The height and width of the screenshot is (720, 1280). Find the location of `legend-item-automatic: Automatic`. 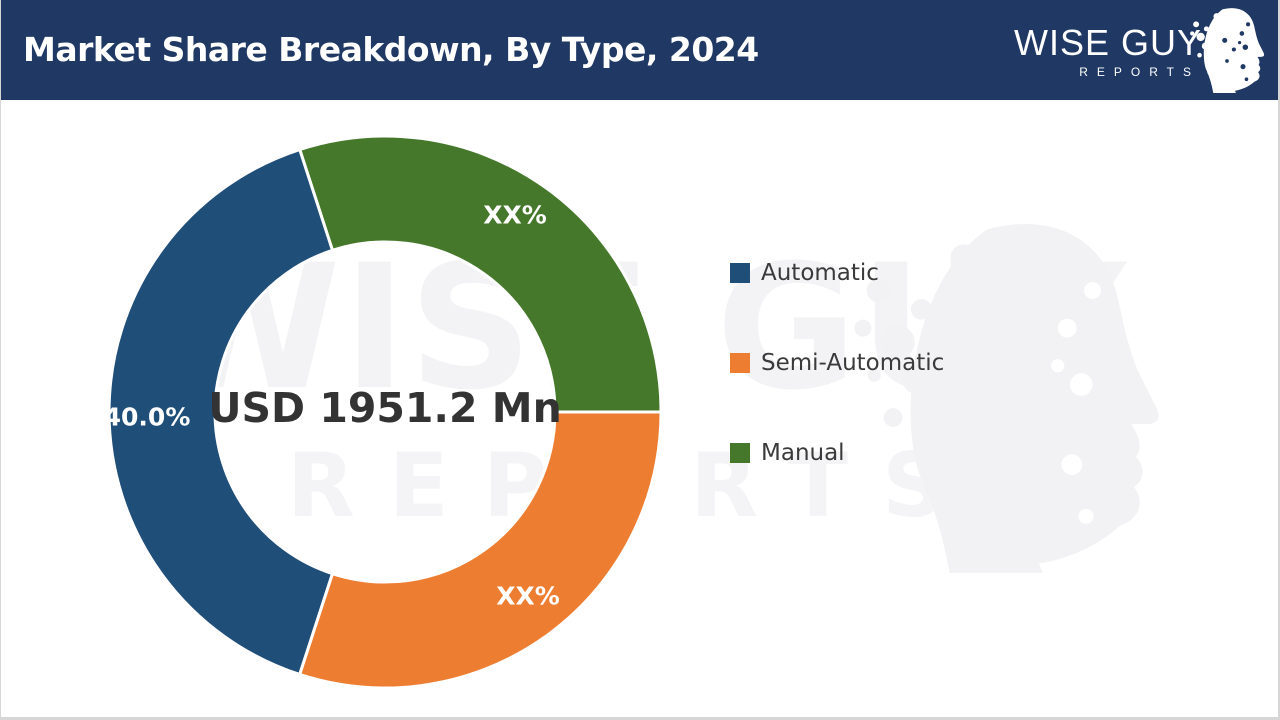

legend-item-automatic: Automatic is located at coordinates (837, 273).